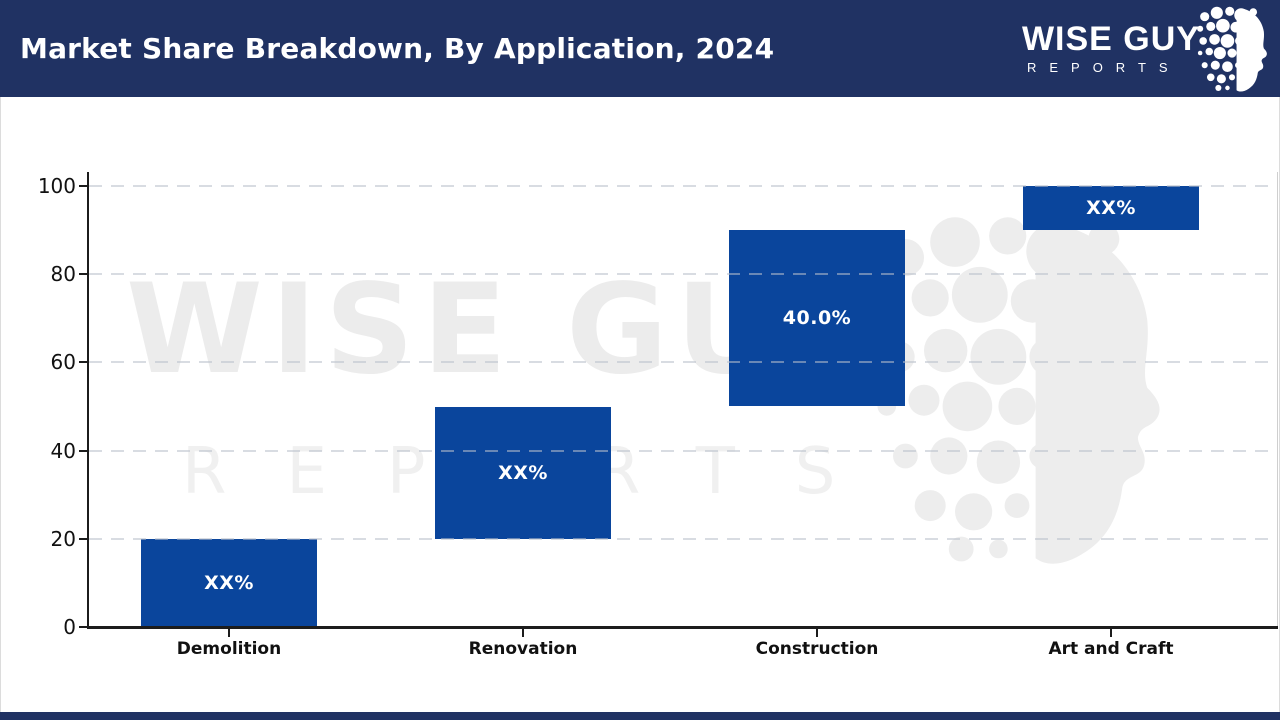 This screenshot has width=1280, height=720. What do you see at coordinates (817, 649) in the screenshot?
I see `x-category-label: Construction` at bounding box center [817, 649].